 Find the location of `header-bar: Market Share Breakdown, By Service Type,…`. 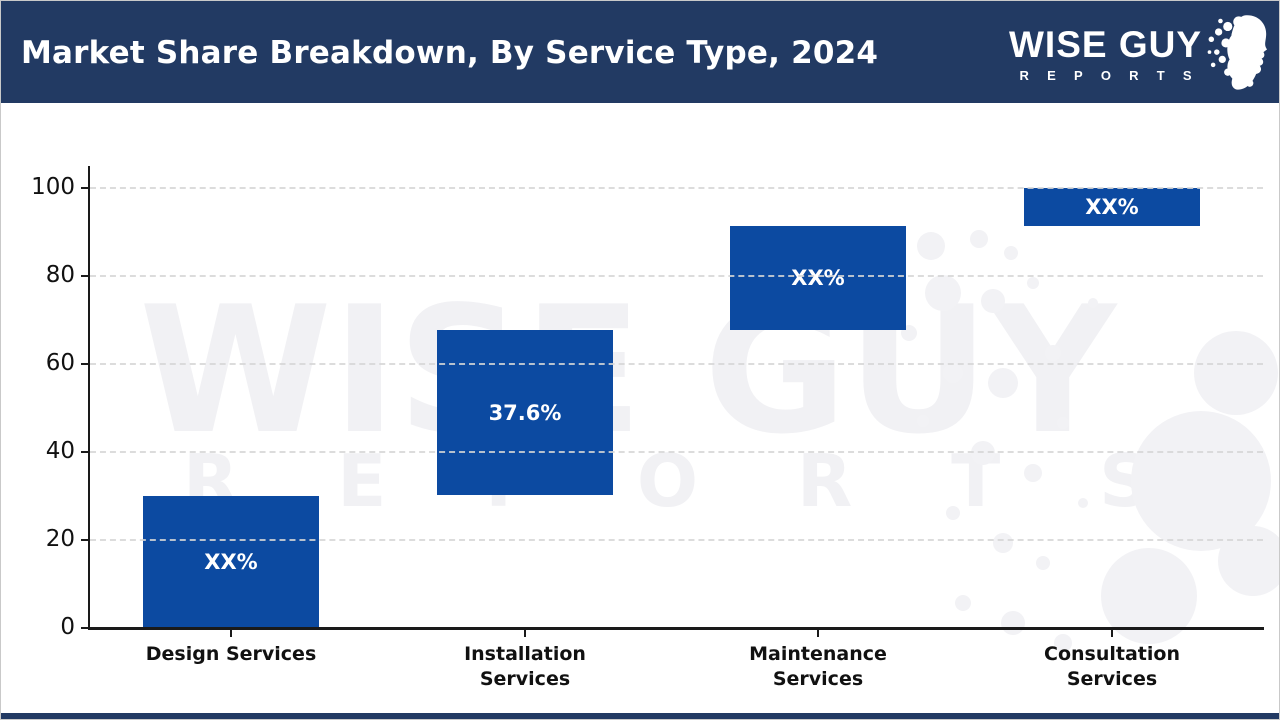

header-bar: Market Share Breakdown, By Service Type,… is located at coordinates (640, 52).